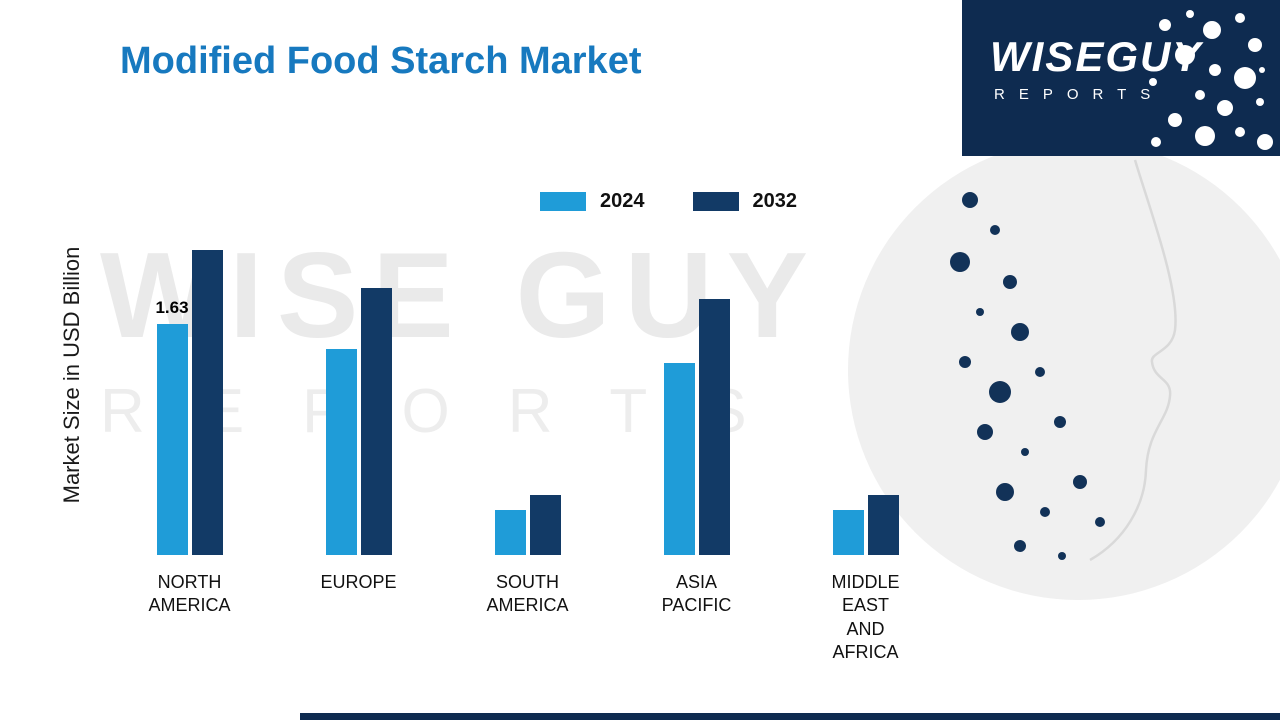 This screenshot has height=720, width=1280. Describe the element at coordinates (1079, 94) in the screenshot. I see `brand-logo-subtext: REPORTS` at that location.